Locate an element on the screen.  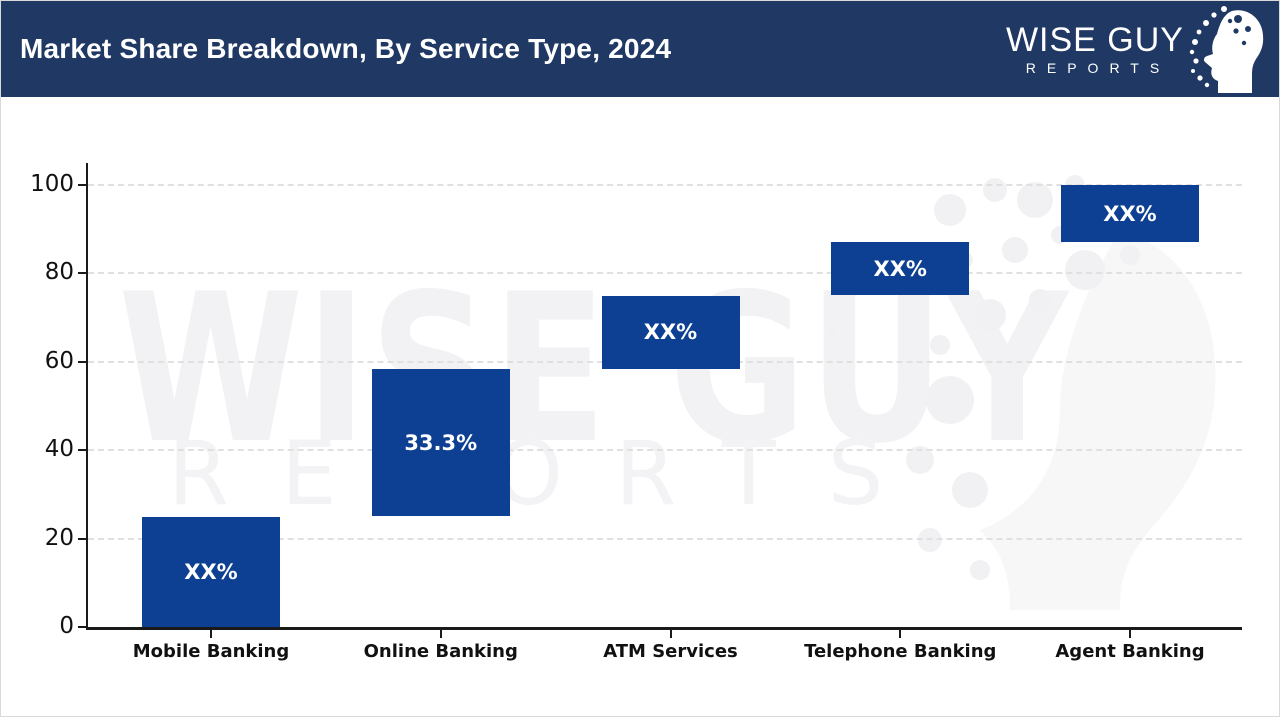
y-axis-line is located at coordinates (87, 396).